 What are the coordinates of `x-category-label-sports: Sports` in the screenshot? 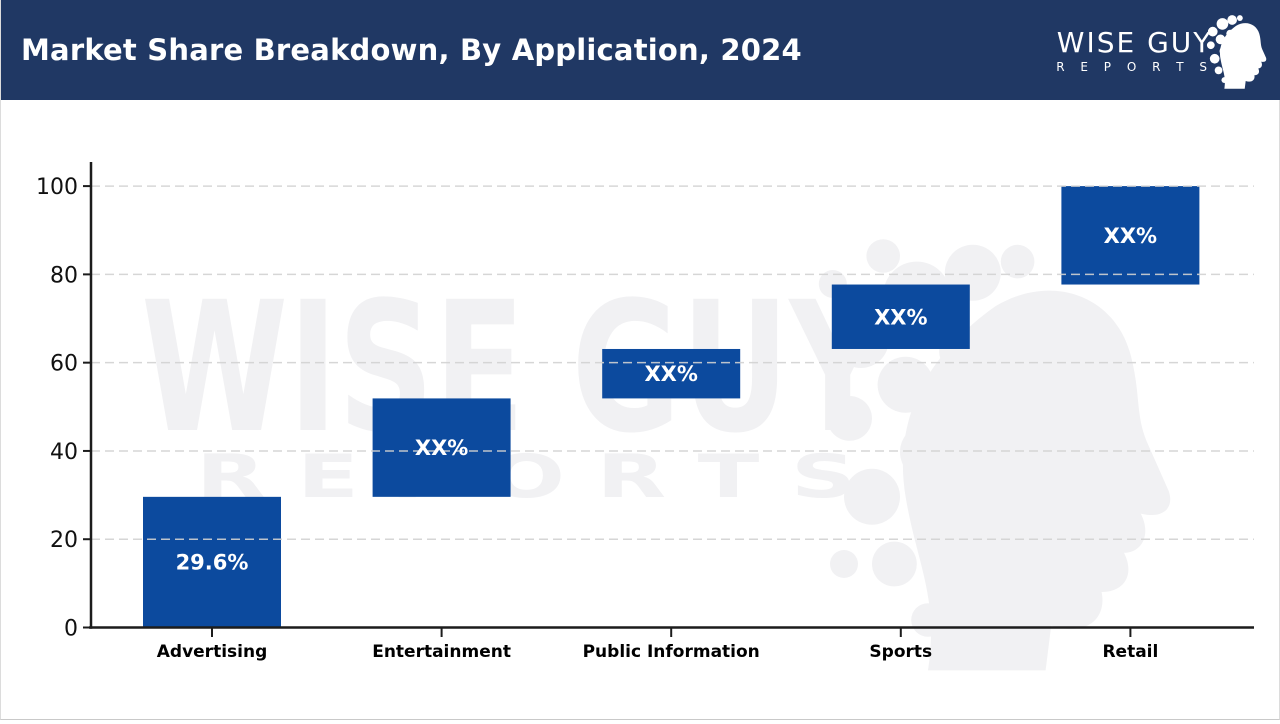 It's located at (900, 652).